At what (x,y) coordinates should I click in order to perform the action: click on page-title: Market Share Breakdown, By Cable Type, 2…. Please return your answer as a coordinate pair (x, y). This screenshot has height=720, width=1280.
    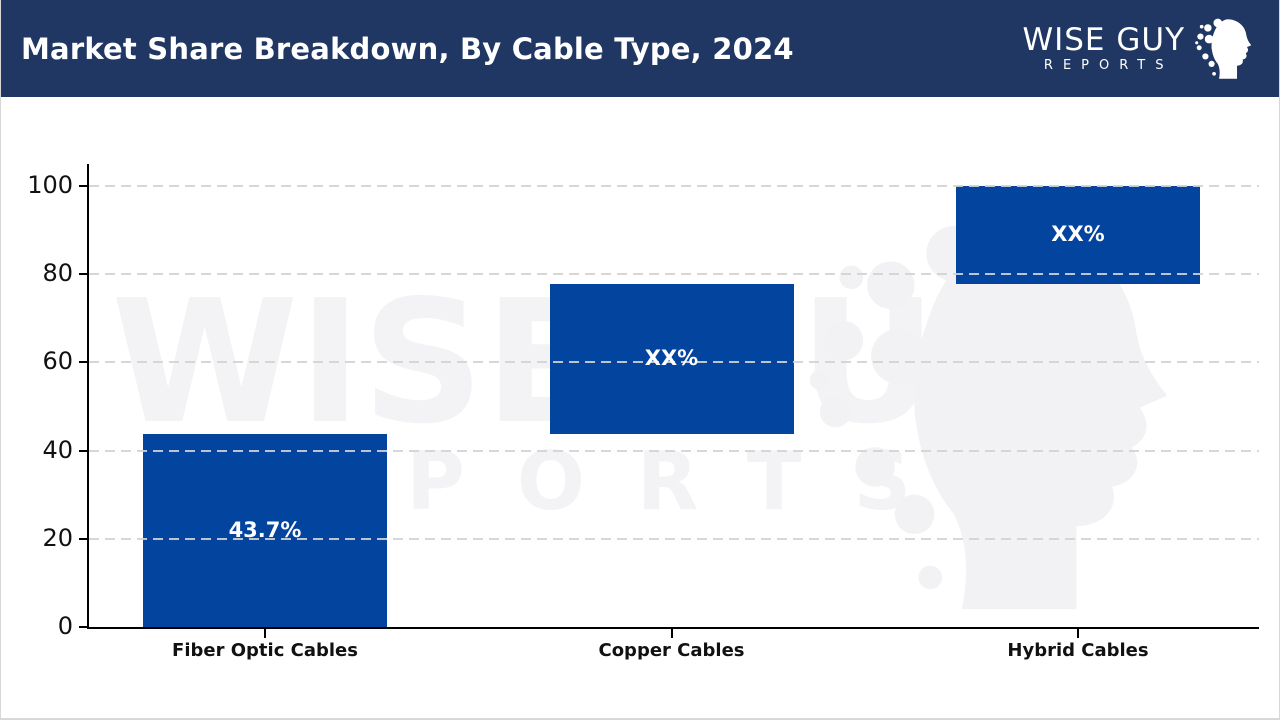
    Looking at the image, I should click on (407, 48).